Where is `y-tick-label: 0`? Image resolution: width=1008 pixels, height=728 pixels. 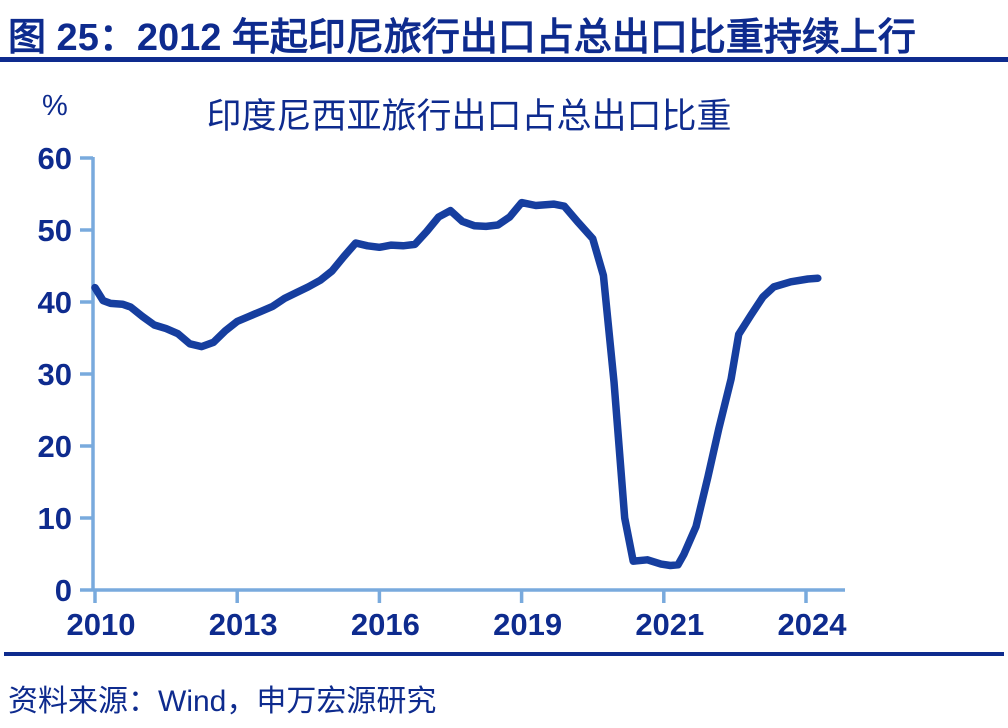
y-tick-label: 0 is located at coordinates (63, 590).